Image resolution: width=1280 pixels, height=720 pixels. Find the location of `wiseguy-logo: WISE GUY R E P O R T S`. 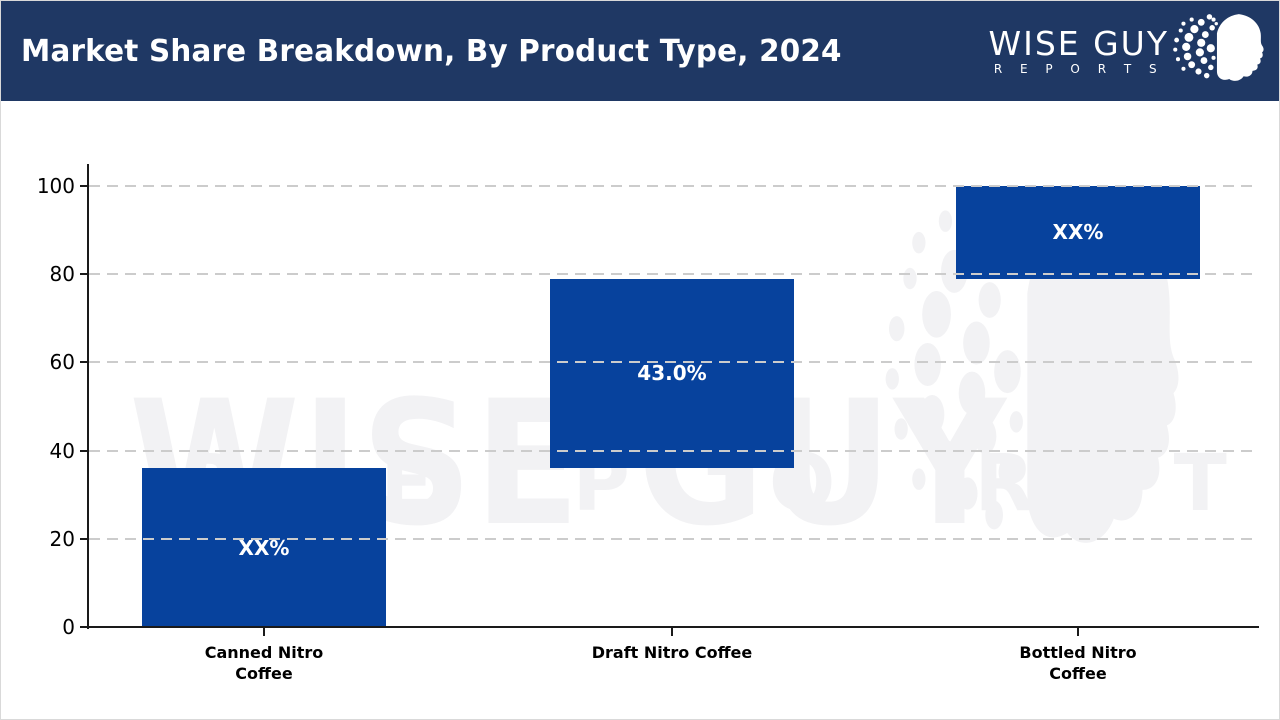

wiseguy-logo: WISE GUY R E P O R T S is located at coordinates (1127, 51).